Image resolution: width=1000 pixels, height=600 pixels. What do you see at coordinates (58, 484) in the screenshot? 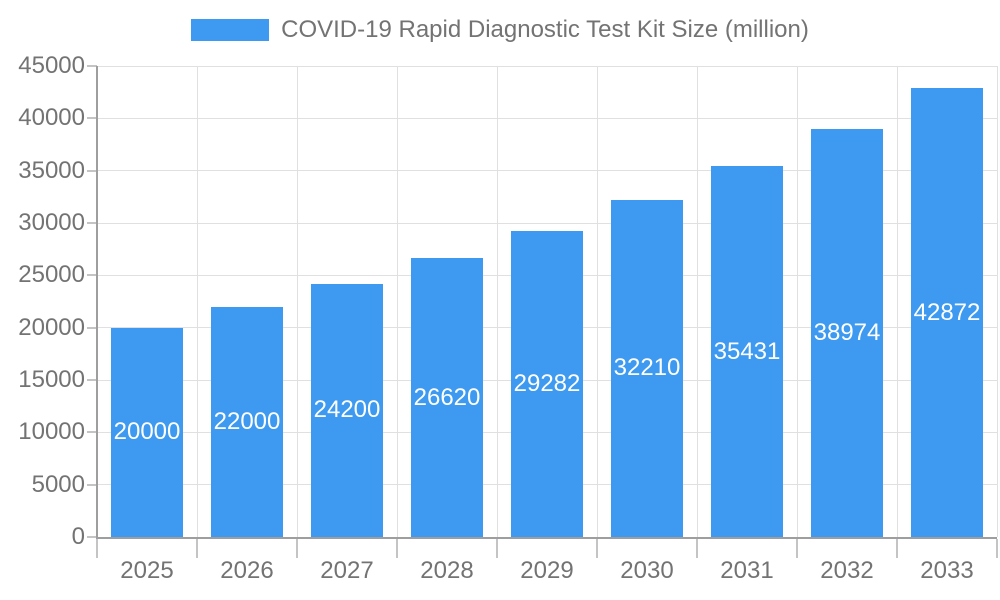
I see `y-axis-tick-label: 5000` at bounding box center [58, 484].